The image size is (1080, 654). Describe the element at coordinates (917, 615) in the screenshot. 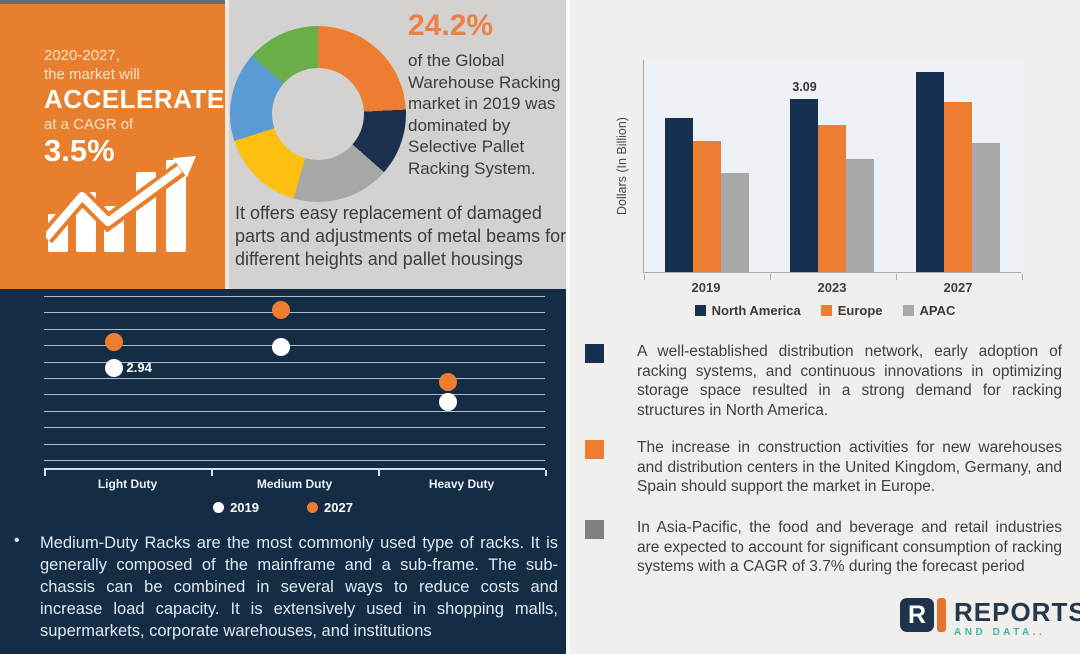

I see `logo-r-icon: R` at that location.